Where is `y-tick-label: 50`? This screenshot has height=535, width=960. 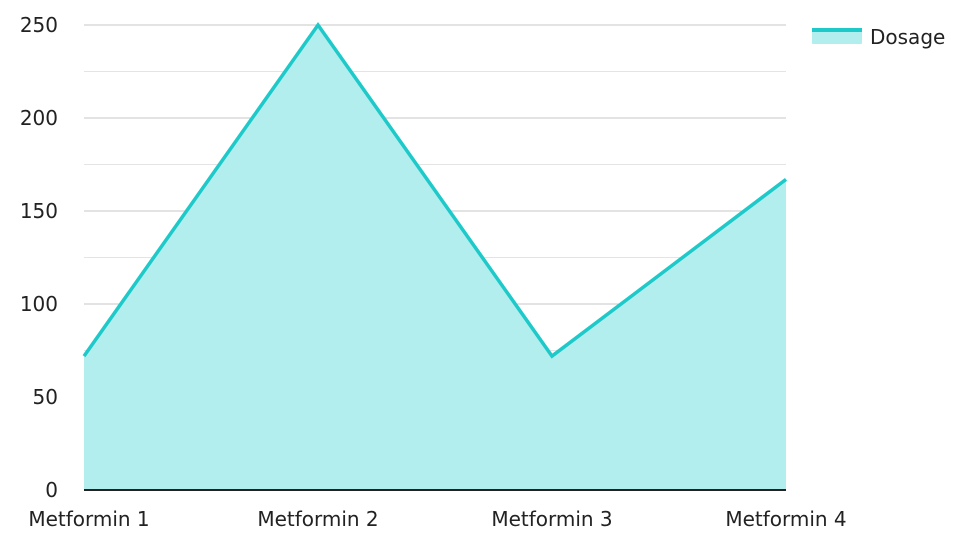 y-tick-label: 50 is located at coordinates (45, 397).